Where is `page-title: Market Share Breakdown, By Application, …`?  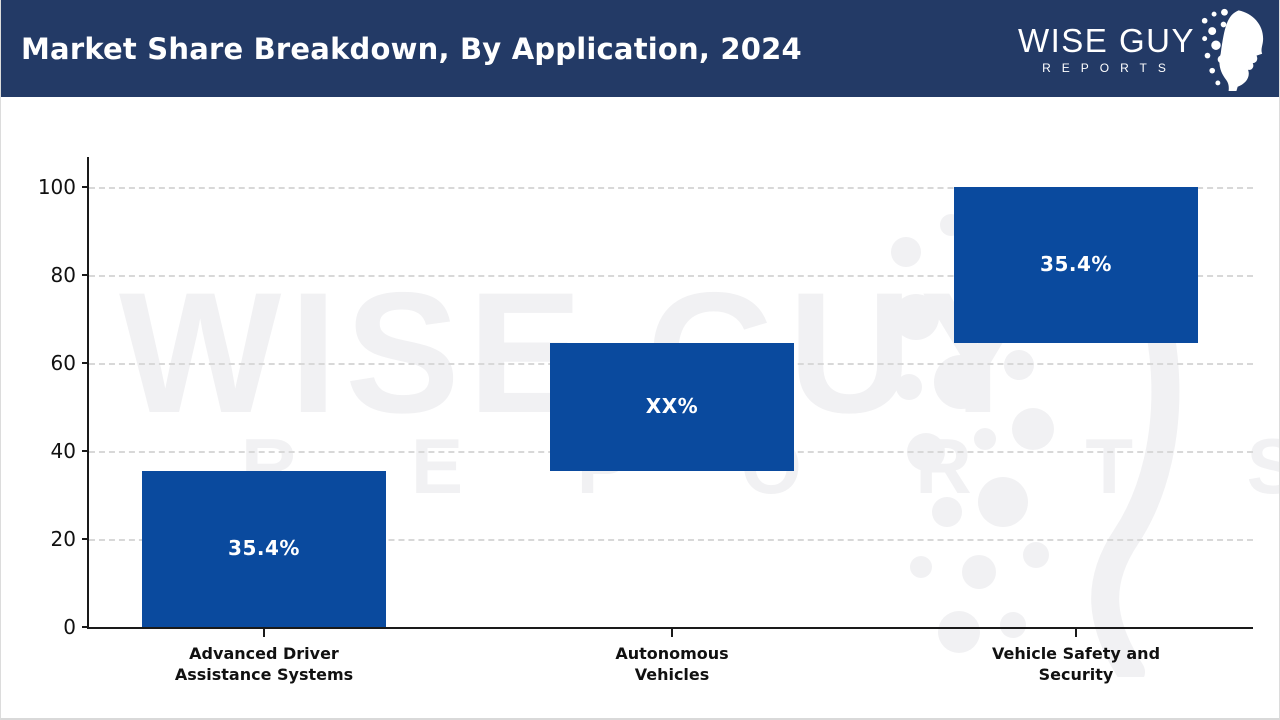 page-title: Market Share Breakdown, By Application, … is located at coordinates (411, 48).